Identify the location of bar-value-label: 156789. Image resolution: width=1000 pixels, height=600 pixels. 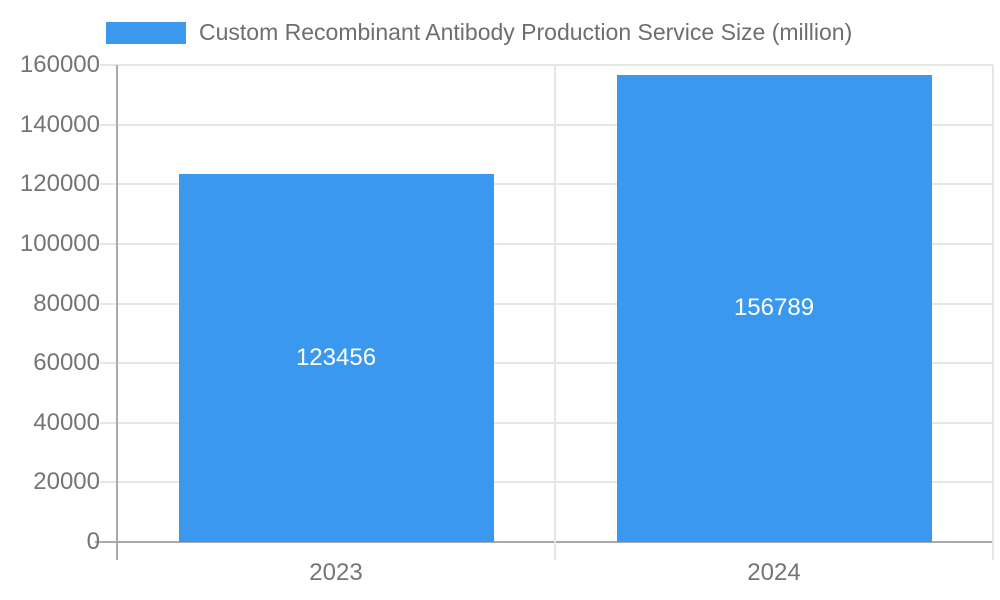
(774, 308).